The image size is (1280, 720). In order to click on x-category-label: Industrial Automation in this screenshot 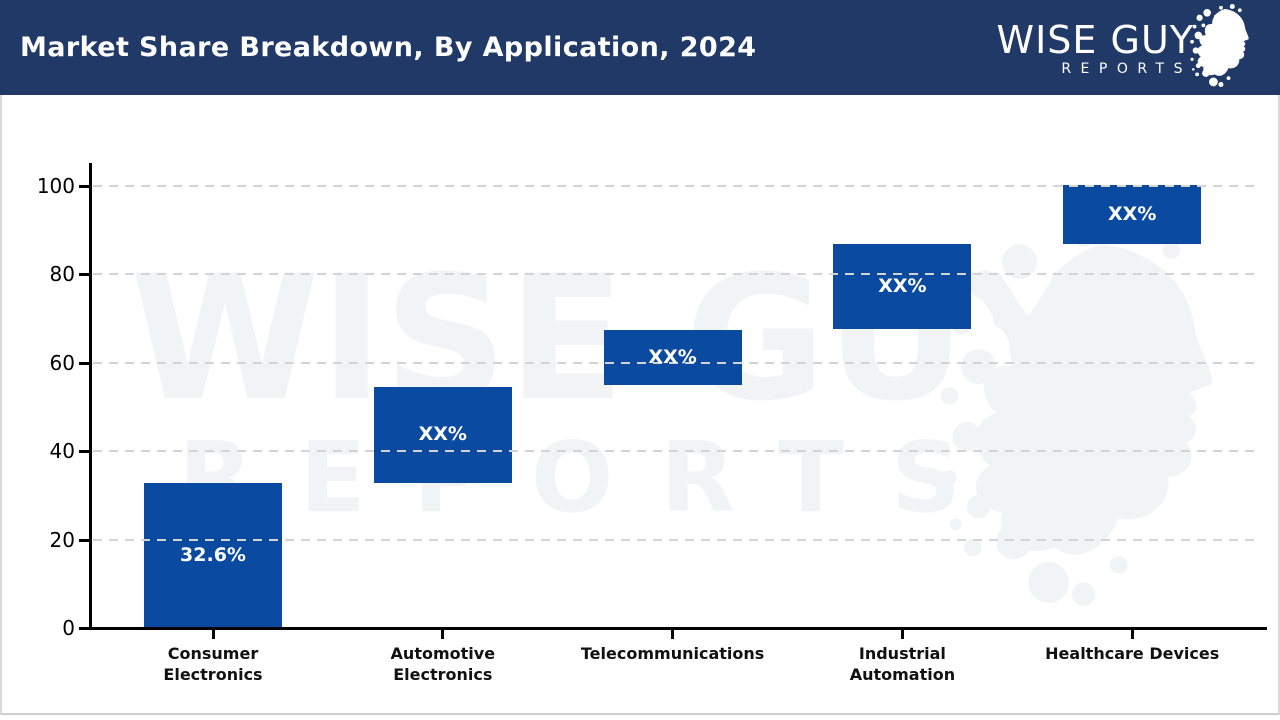, I will do `click(902, 664)`.